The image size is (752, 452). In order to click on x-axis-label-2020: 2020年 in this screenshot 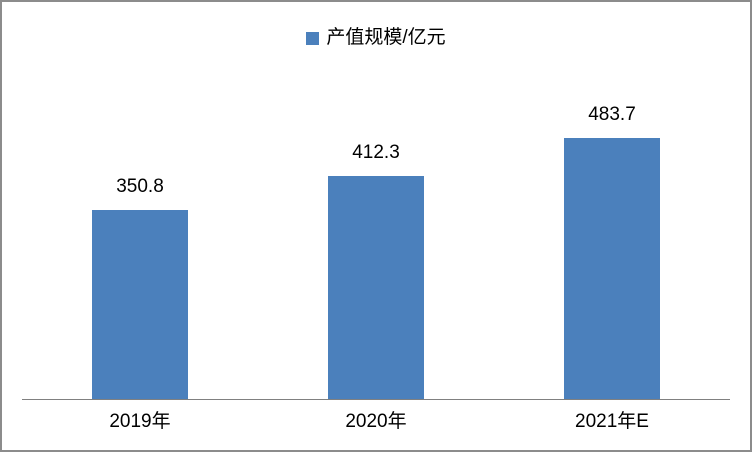, I will do `click(376, 421)`.